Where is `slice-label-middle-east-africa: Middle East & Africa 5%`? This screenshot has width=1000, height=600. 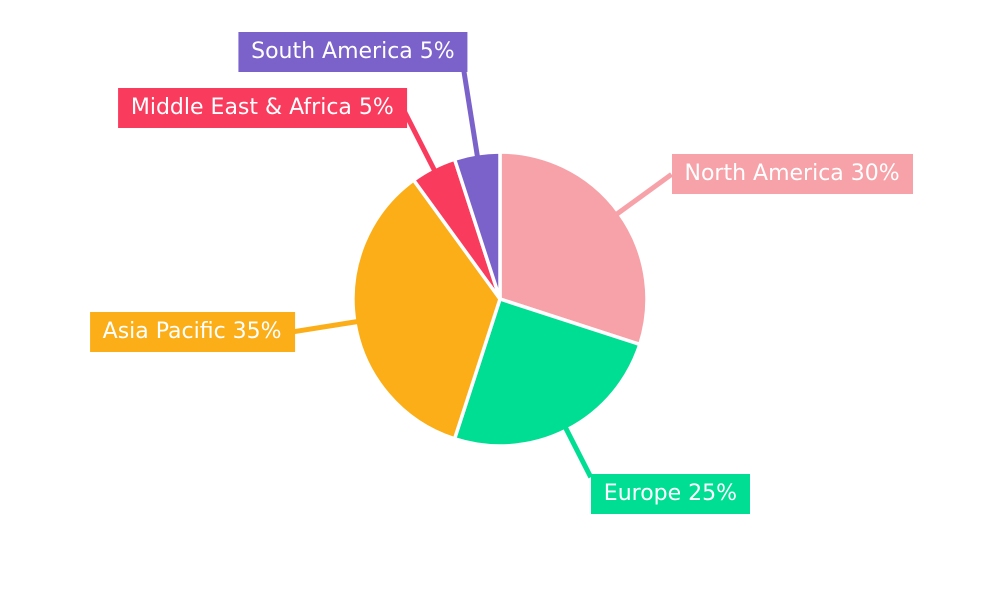
slice-label-middle-east-africa: Middle East & Africa 5% is located at coordinates (262, 108).